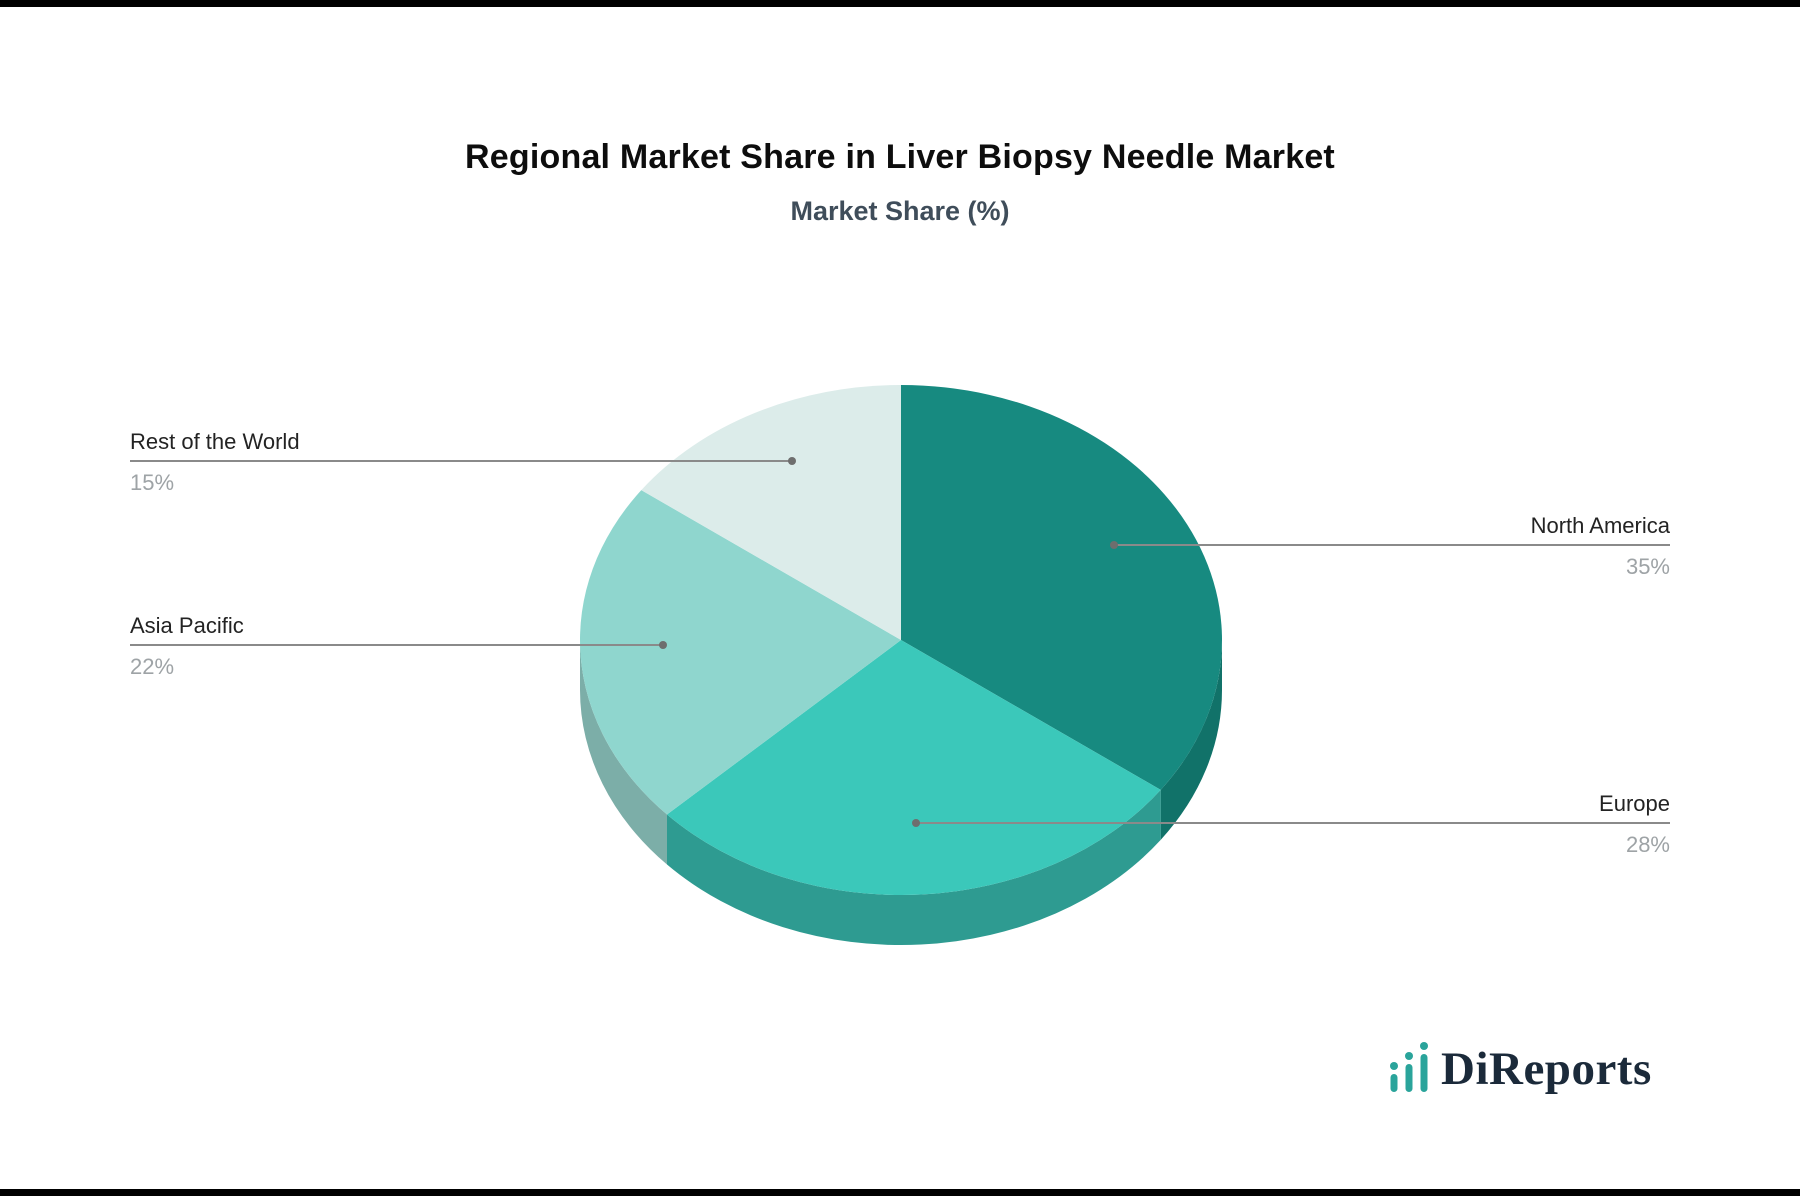  What do you see at coordinates (900, 3) in the screenshot?
I see `top-border` at bounding box center [900, 3].